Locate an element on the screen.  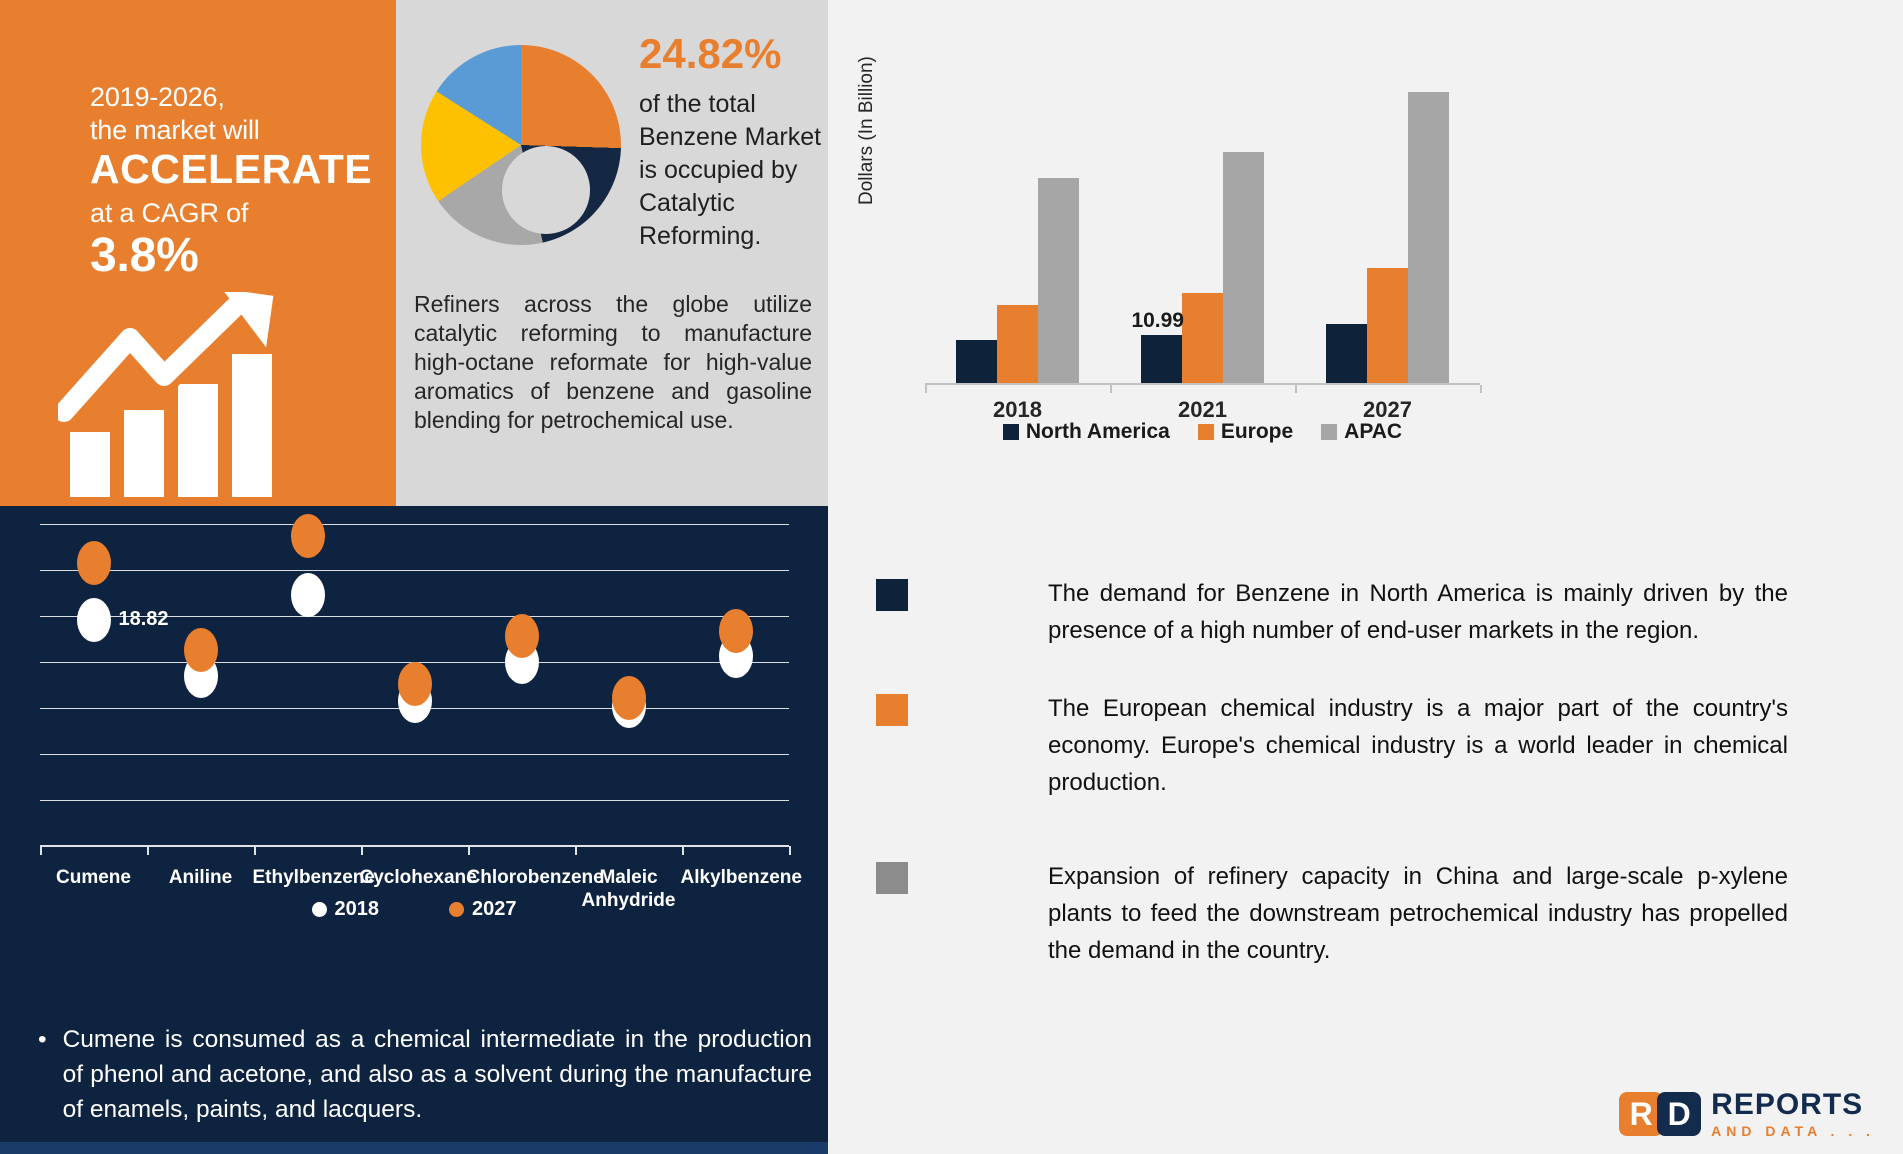
dot-cumene-2027 is located at coordinates (93, 562).